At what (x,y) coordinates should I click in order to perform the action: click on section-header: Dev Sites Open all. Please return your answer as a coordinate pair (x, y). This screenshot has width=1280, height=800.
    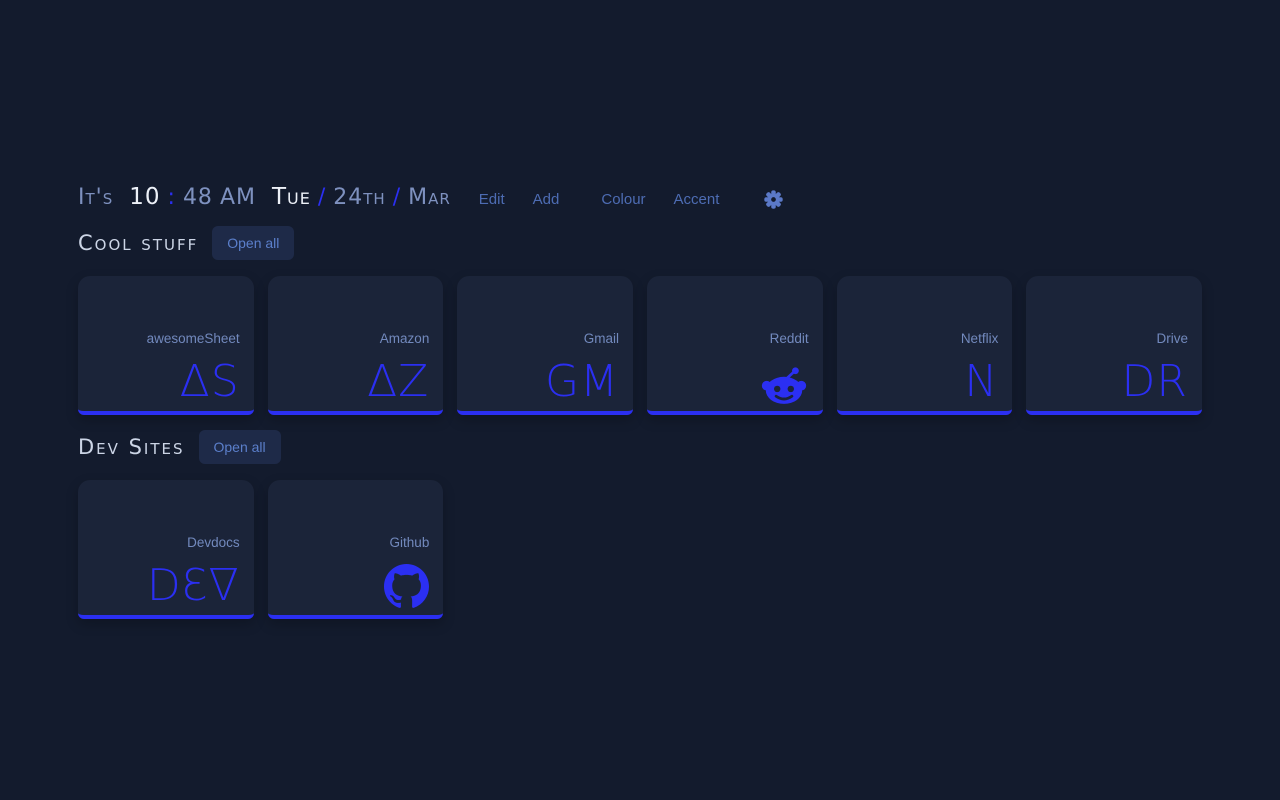
    Looking at the image, I should click on (640, 447).